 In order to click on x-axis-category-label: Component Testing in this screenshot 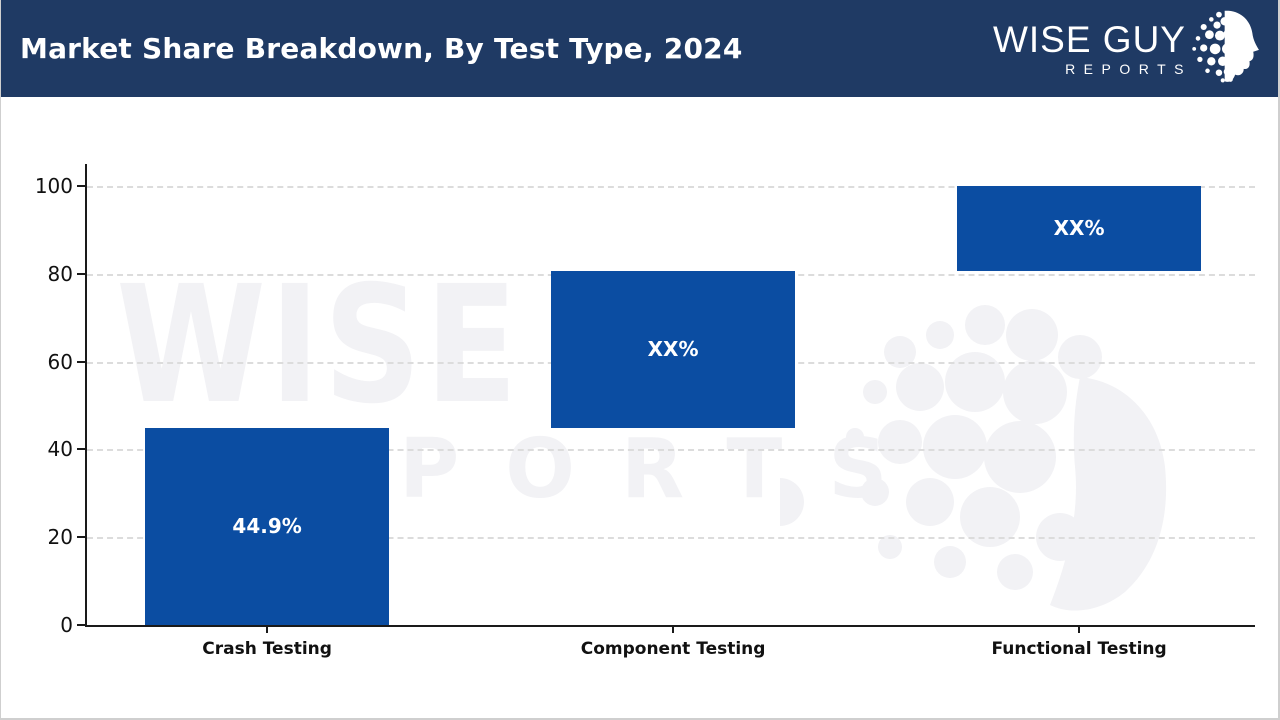, I will do `click(673, 649)`.